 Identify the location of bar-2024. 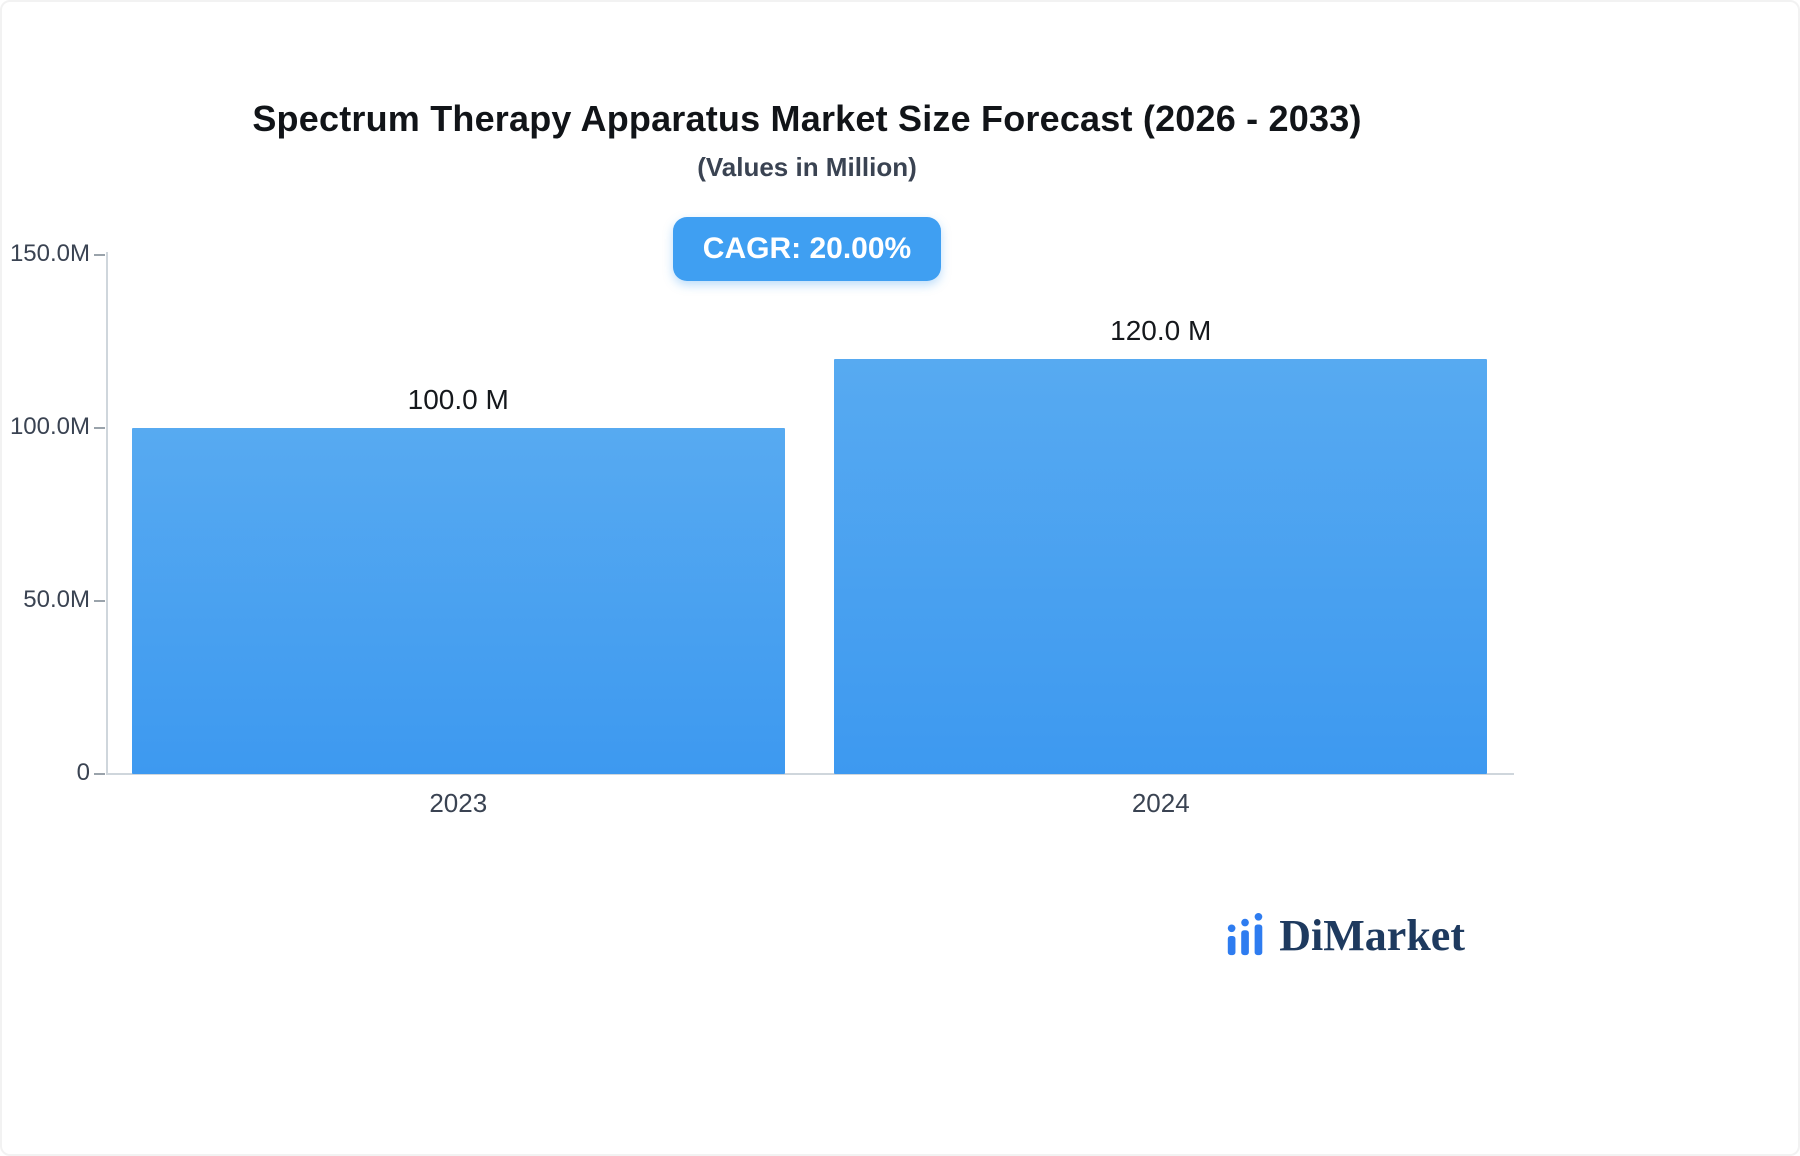
(1161, 566).